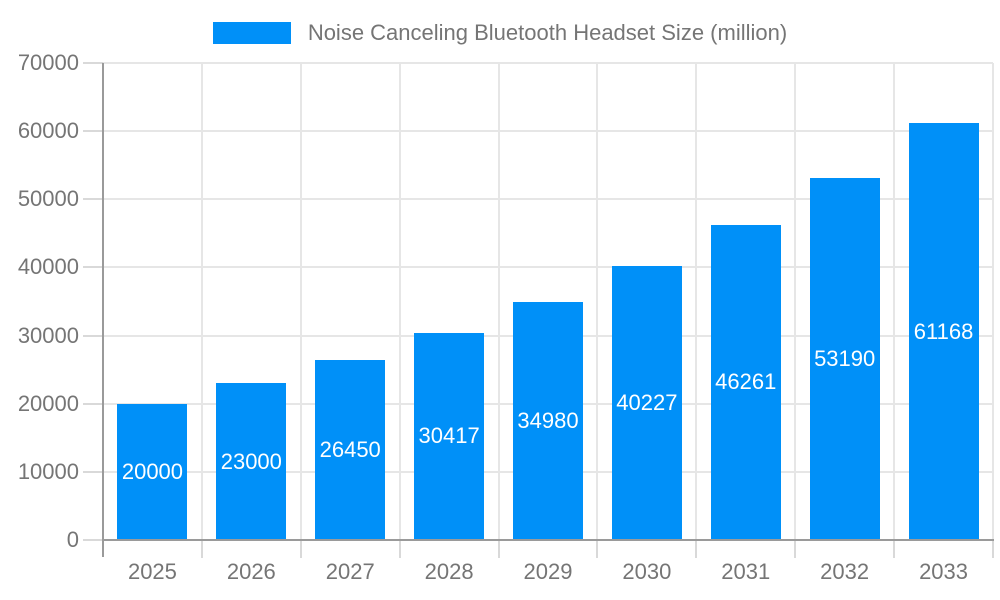 This screenshot has width=1000, height=600. What do you see at coordinates (746, 571) in the screenshot?
I see `x-axis-tick-label: 2031` at bounding box center [746, 571].